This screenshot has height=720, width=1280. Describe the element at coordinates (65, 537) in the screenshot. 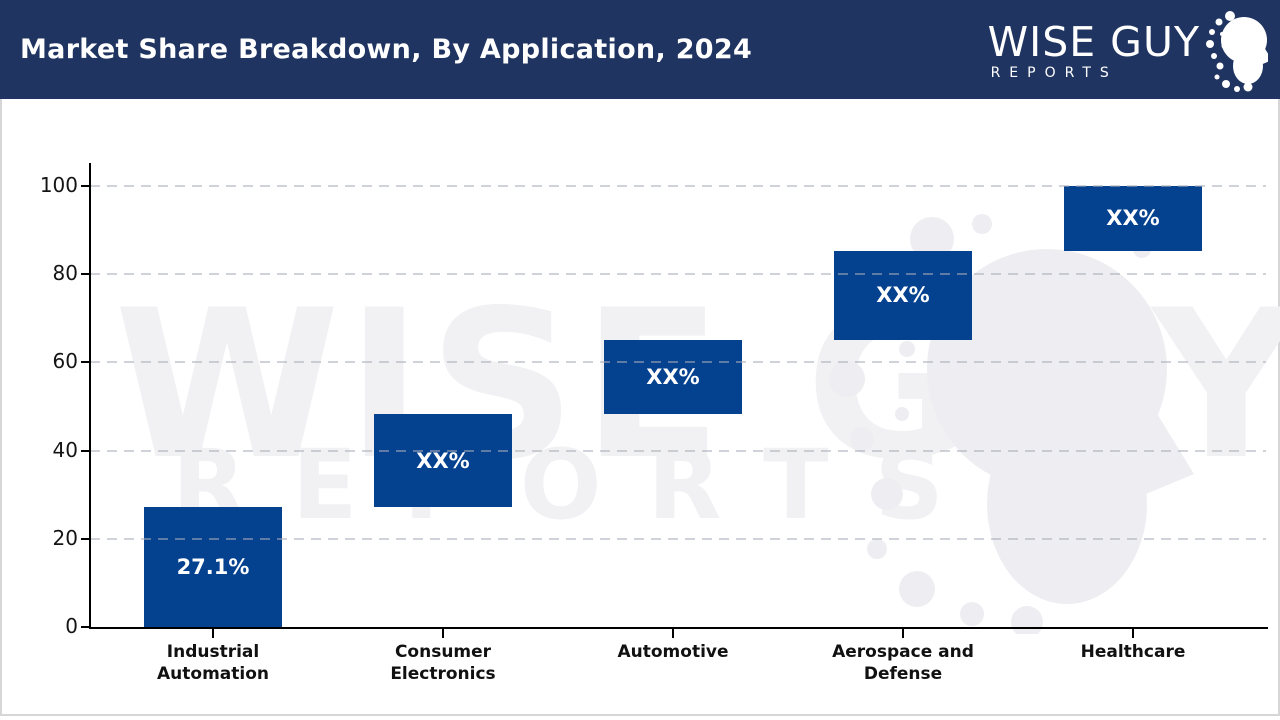

I see `y-tick-label: 20` at that location.